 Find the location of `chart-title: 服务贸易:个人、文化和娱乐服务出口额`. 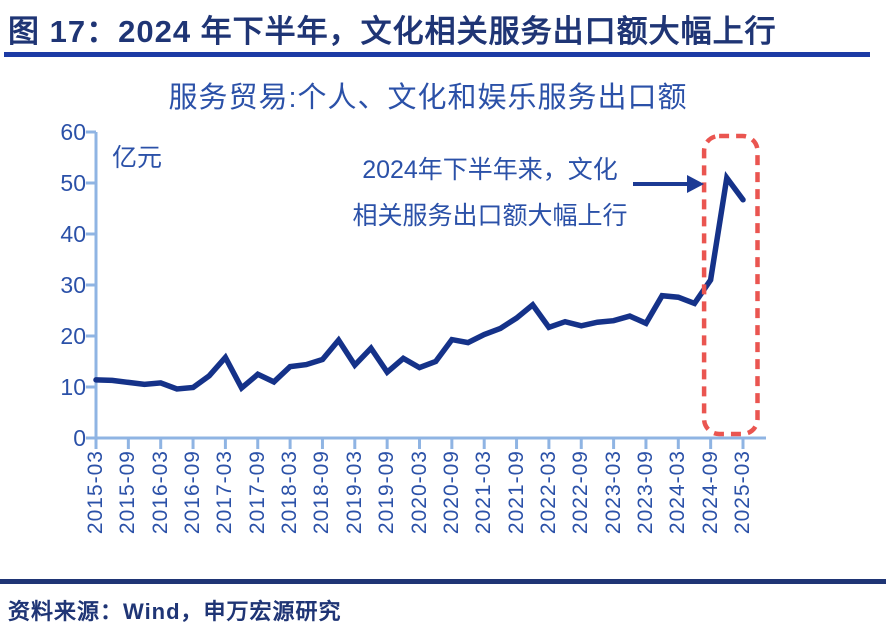

chart-title: 服务贸易:个人、文化和娱乐服务出口额 is located at coordinates (428, 98).